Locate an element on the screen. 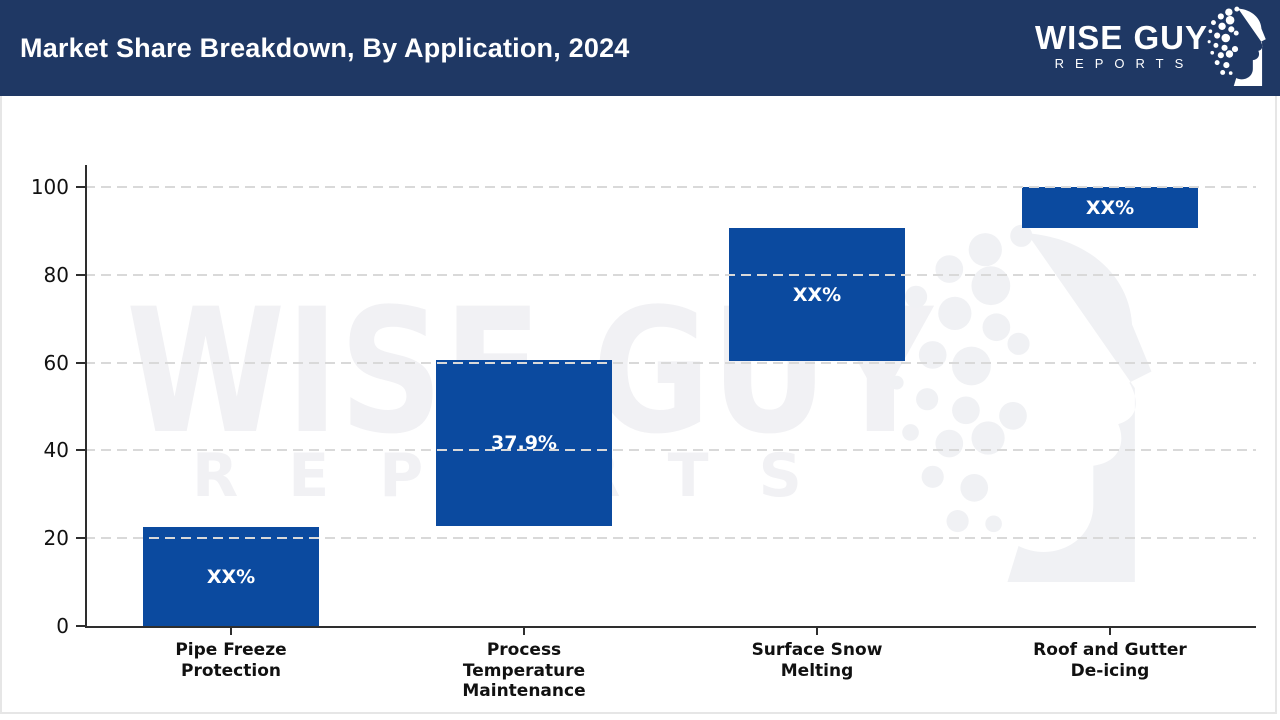  bar-value-label-2: 37.9% is located at coordinates (524, 443).